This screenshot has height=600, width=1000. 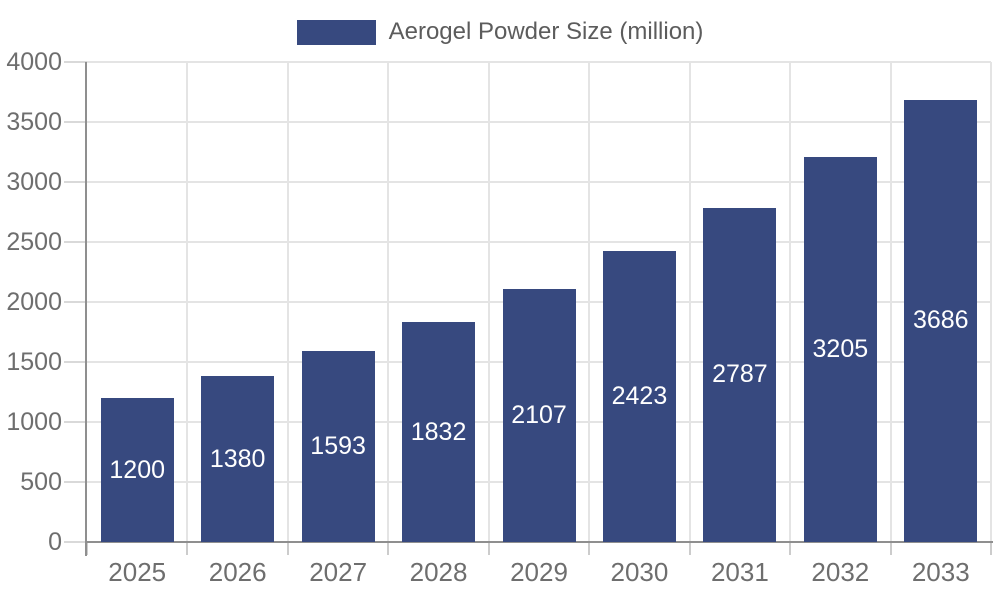 I want to click on y-tick-label: 1000, so click(x=34, y=422).